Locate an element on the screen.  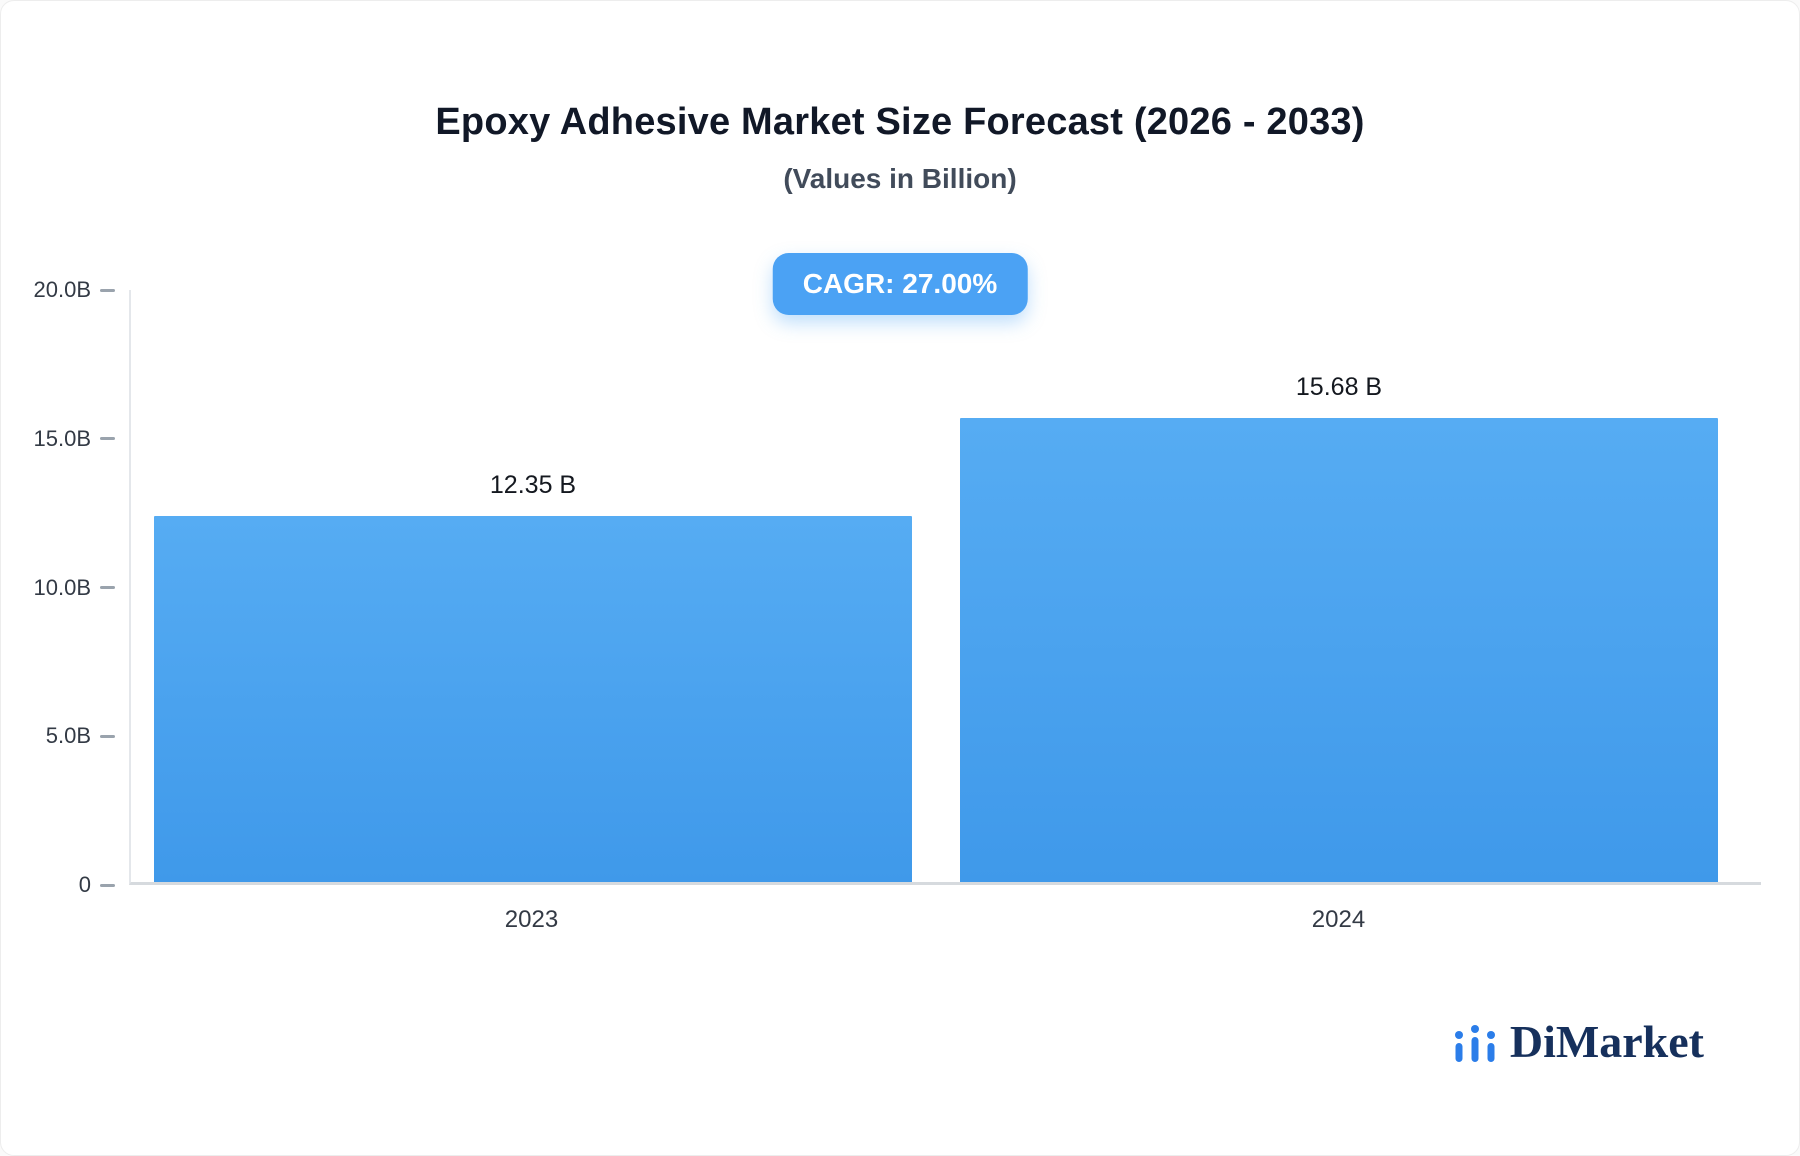
y-tick: 5.0B is located at coordinates (83, 736).